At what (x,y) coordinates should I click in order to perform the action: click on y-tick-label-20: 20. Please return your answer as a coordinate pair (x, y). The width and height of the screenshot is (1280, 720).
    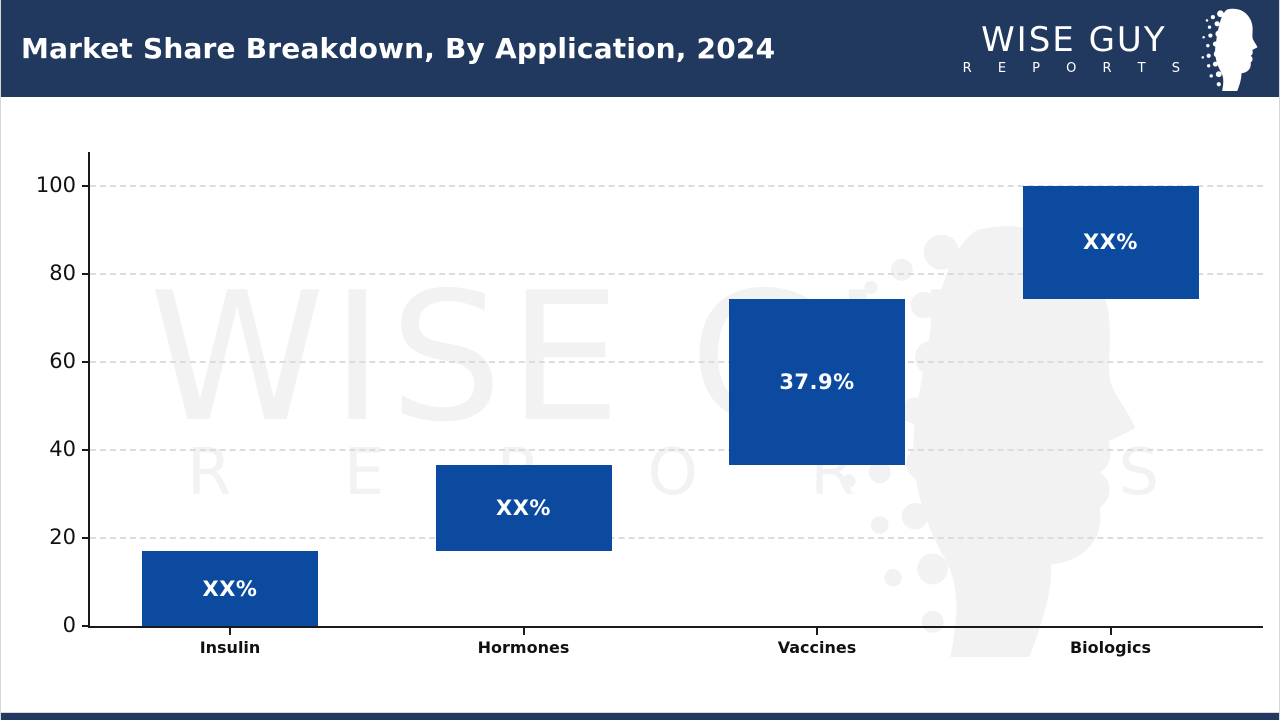
    Looking at the image, I should click on (62, 537).